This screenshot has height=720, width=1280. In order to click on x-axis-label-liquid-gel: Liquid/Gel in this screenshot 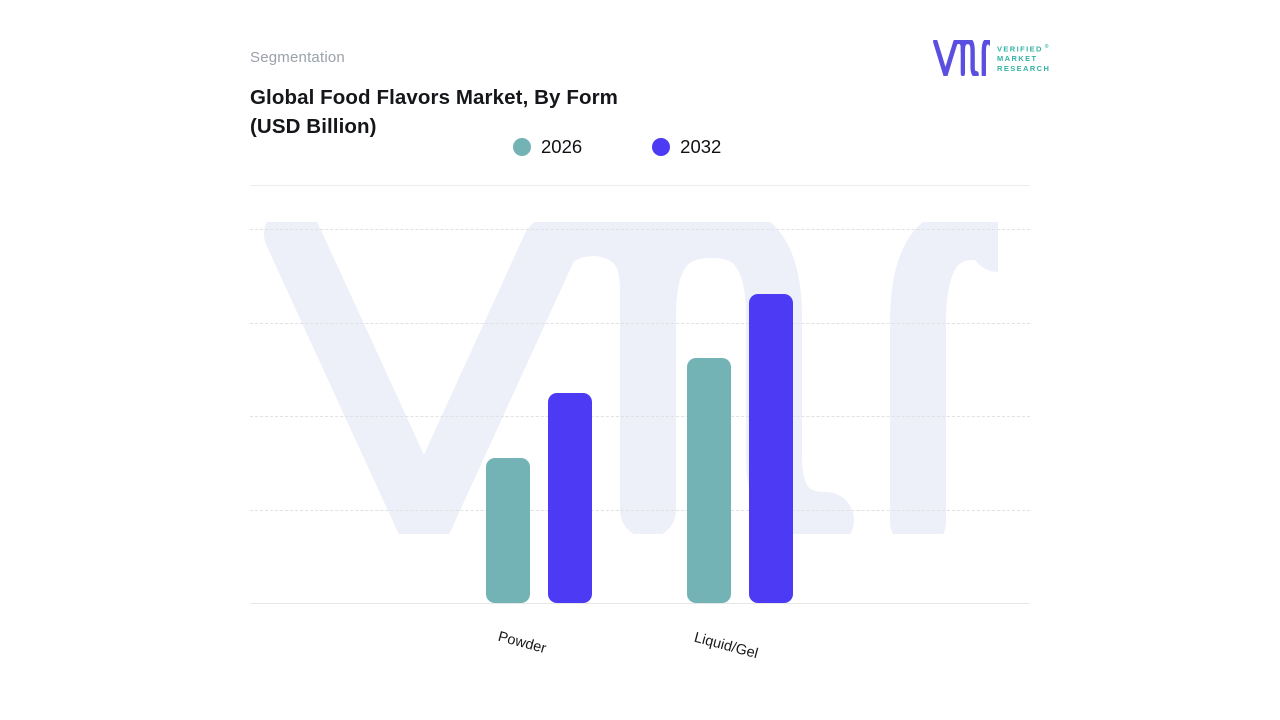, I will do `click(726, 646)`.